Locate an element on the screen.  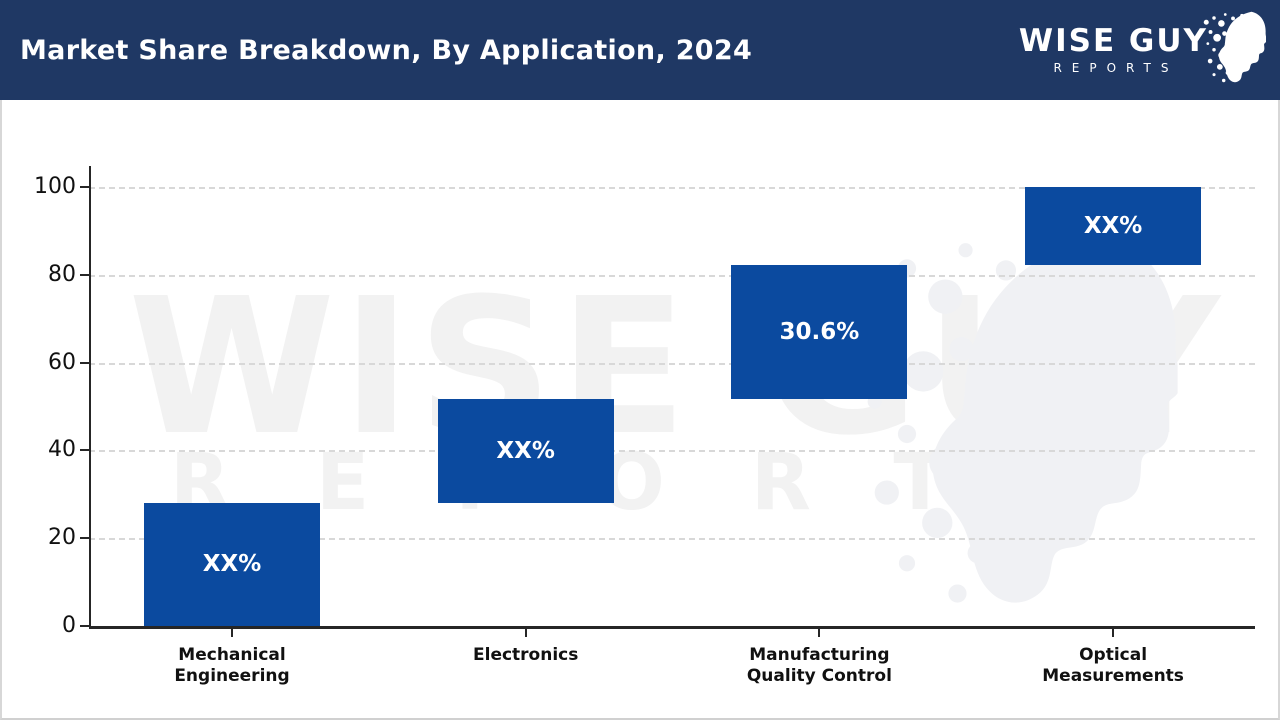
bar-mechanical-engineering: XX% is located at coordinates (232, 564).